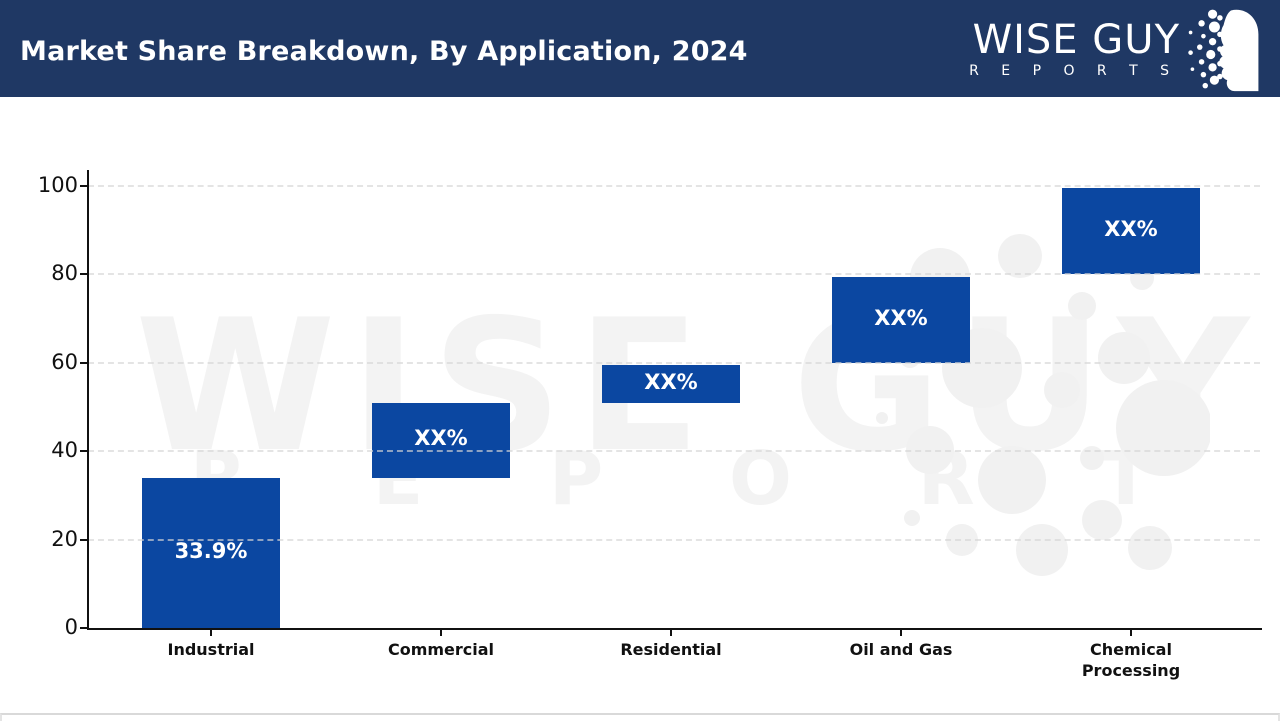 This screenshot has height=721, width=1280. I want to click on logo-face-icon, so click(1223, 50).